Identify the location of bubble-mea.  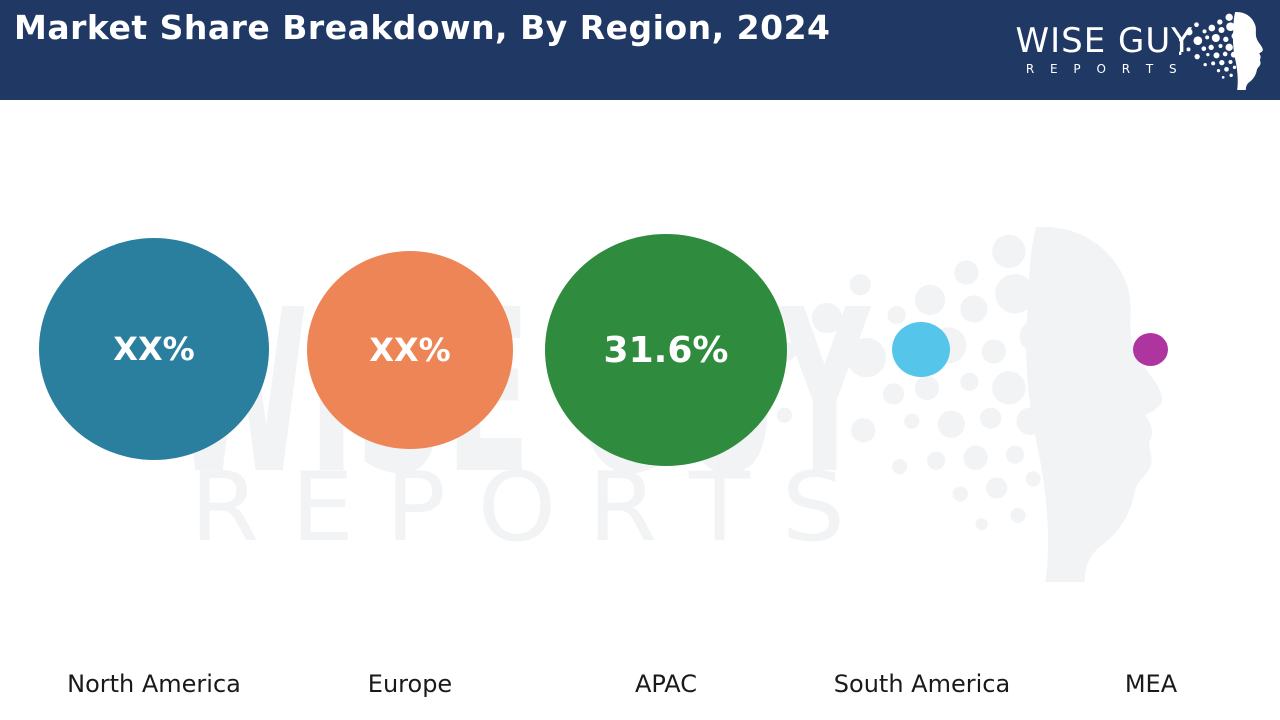
(1150, 349).